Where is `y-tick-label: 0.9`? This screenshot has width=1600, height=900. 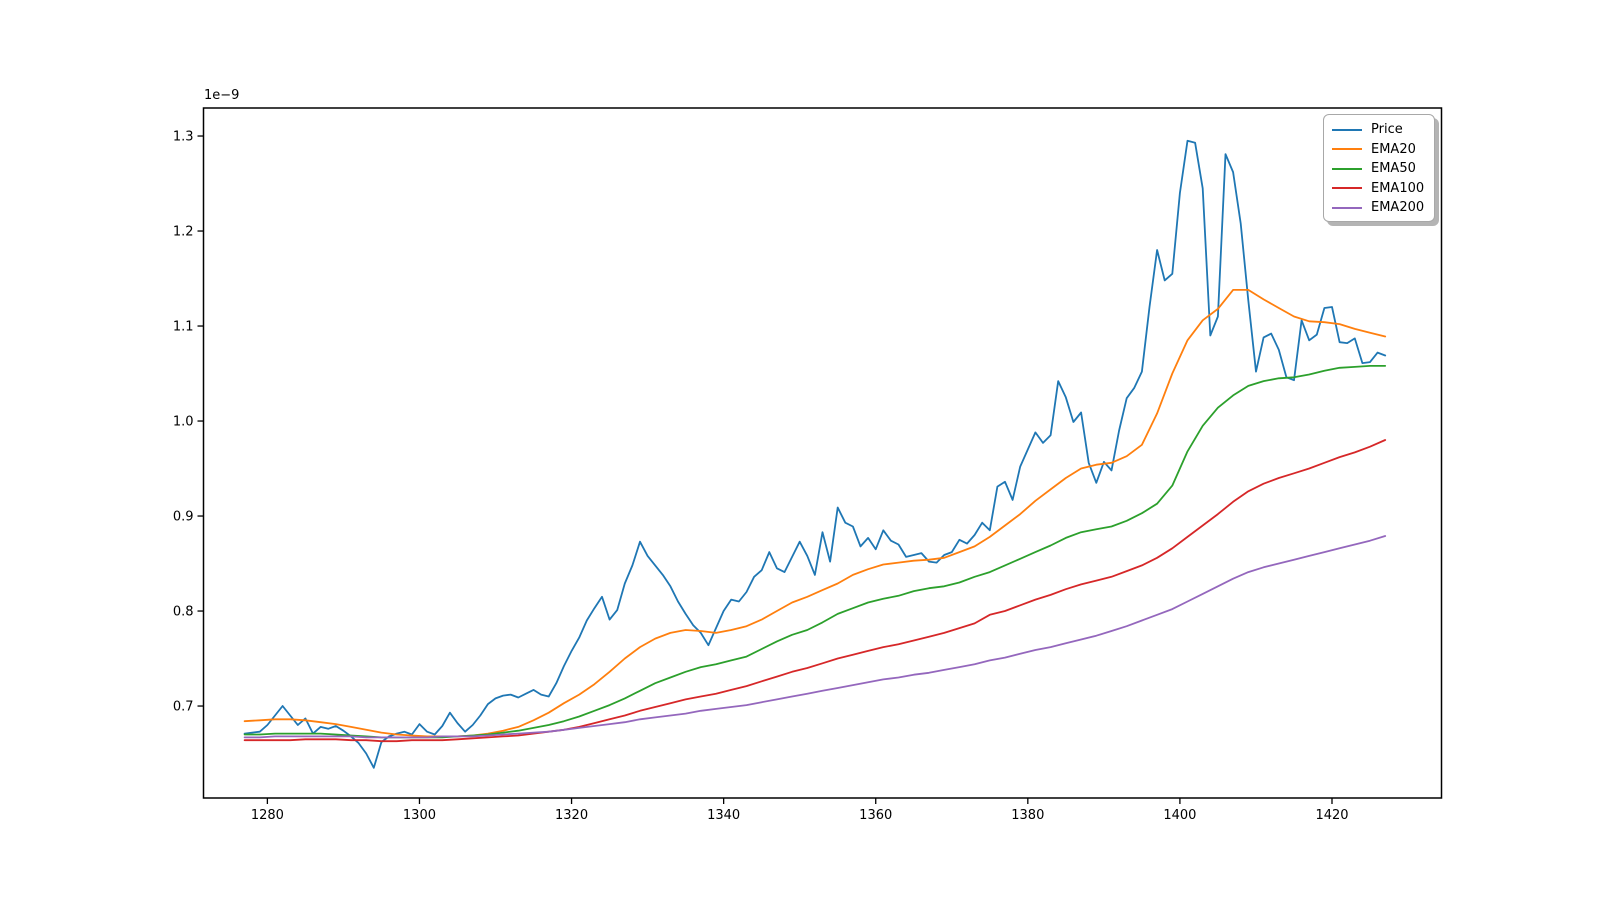
y-tick-label: 0.9 is located at coordinates (183, 517).